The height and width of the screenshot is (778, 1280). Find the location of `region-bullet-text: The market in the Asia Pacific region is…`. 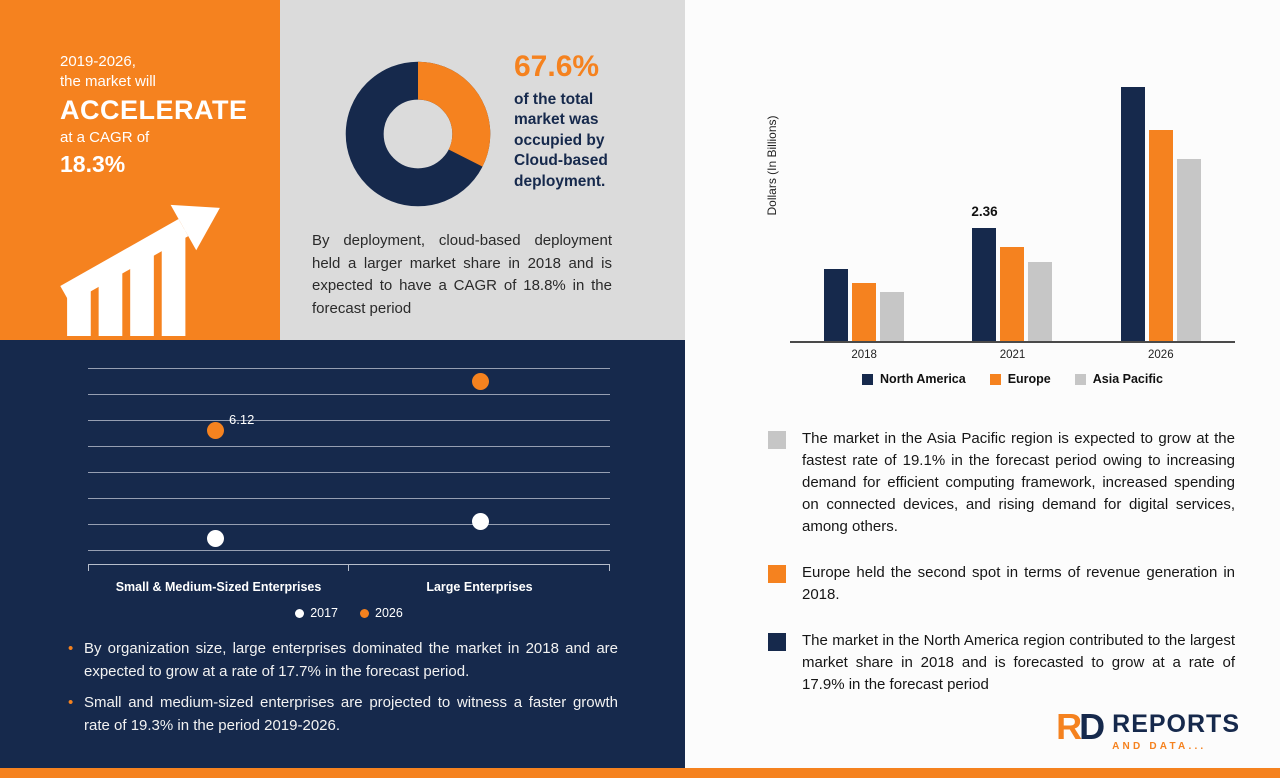

region-bullet-text: The market in the Asia Pacific region is… is located at coordinates (1018, 483).